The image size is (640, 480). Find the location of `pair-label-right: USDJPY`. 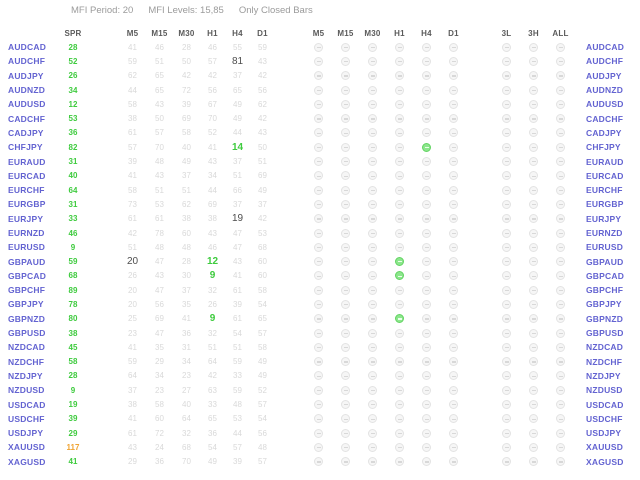

pair-label-right: USDJPY is located at coordinates (604, 433).